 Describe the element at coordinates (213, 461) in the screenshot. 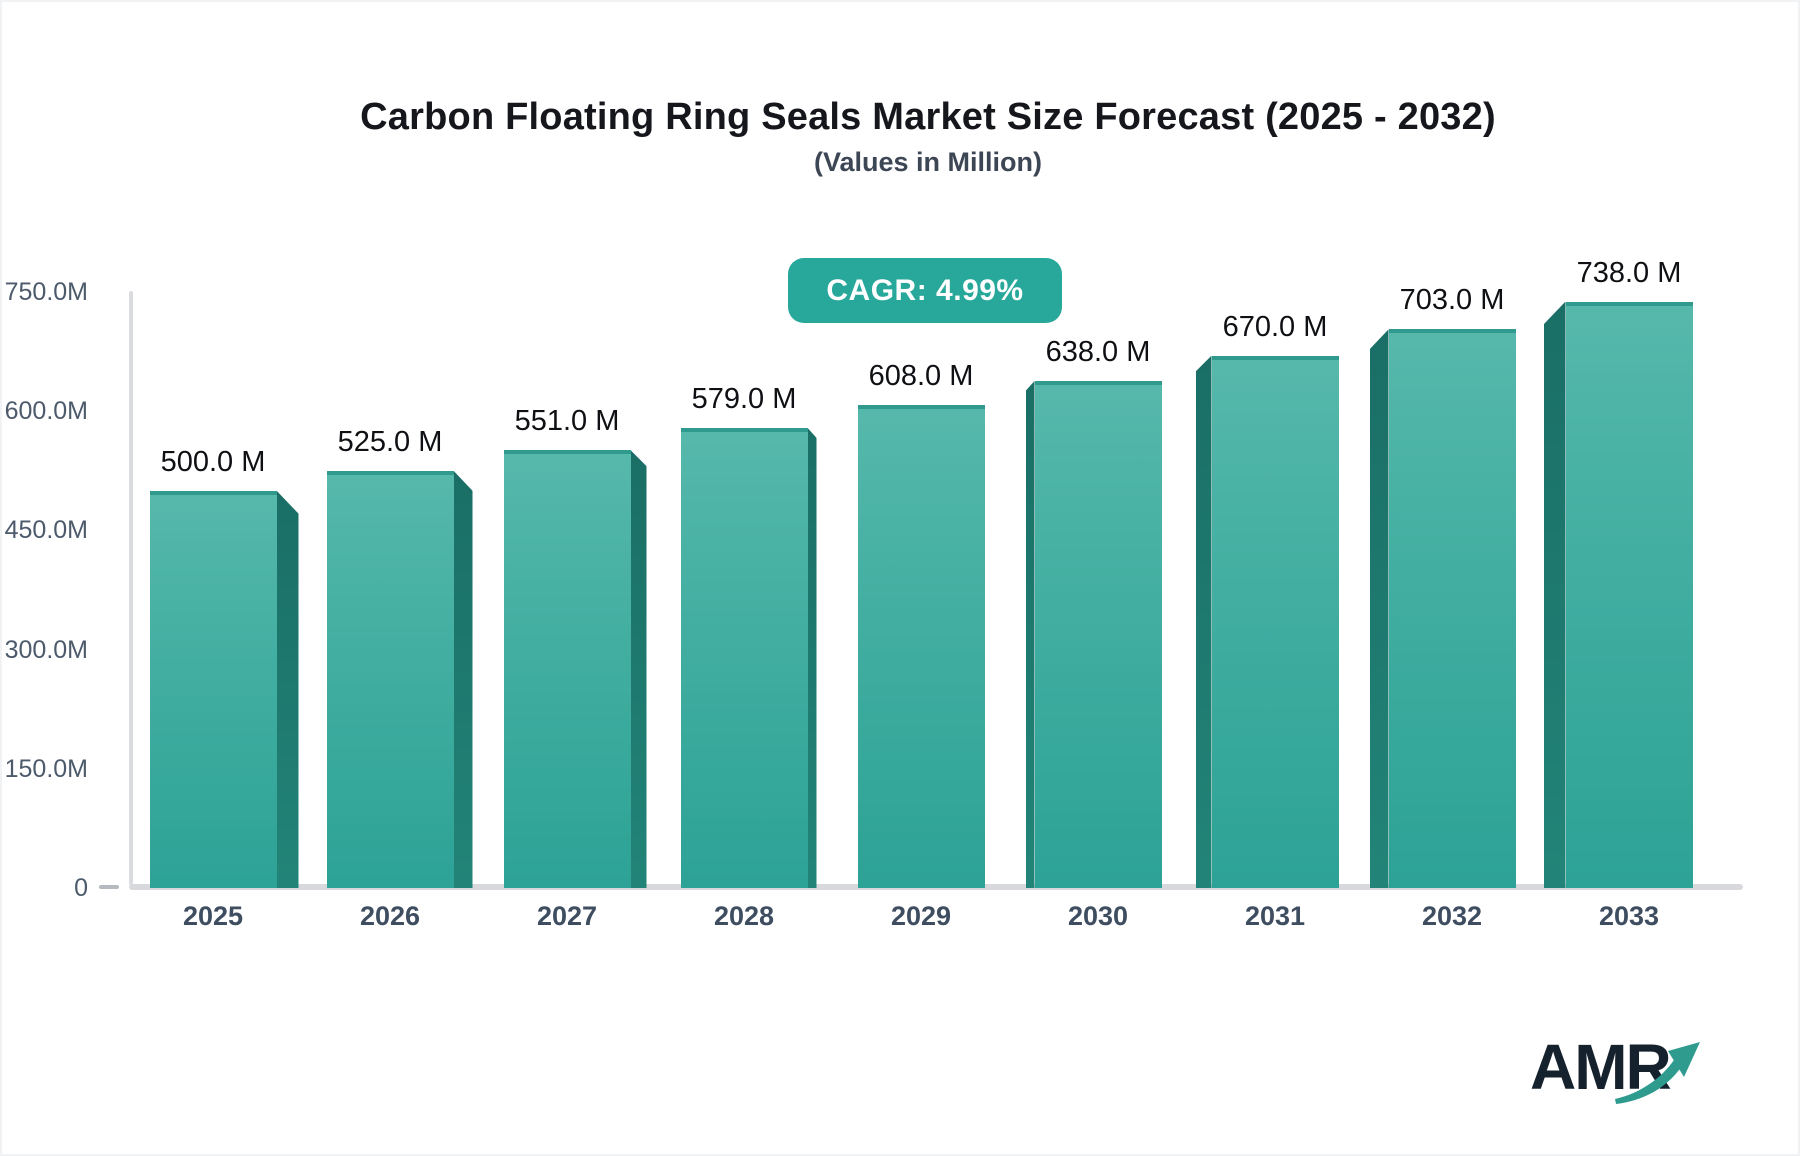

I see `bar-value-label: 500.0 M` at that location.